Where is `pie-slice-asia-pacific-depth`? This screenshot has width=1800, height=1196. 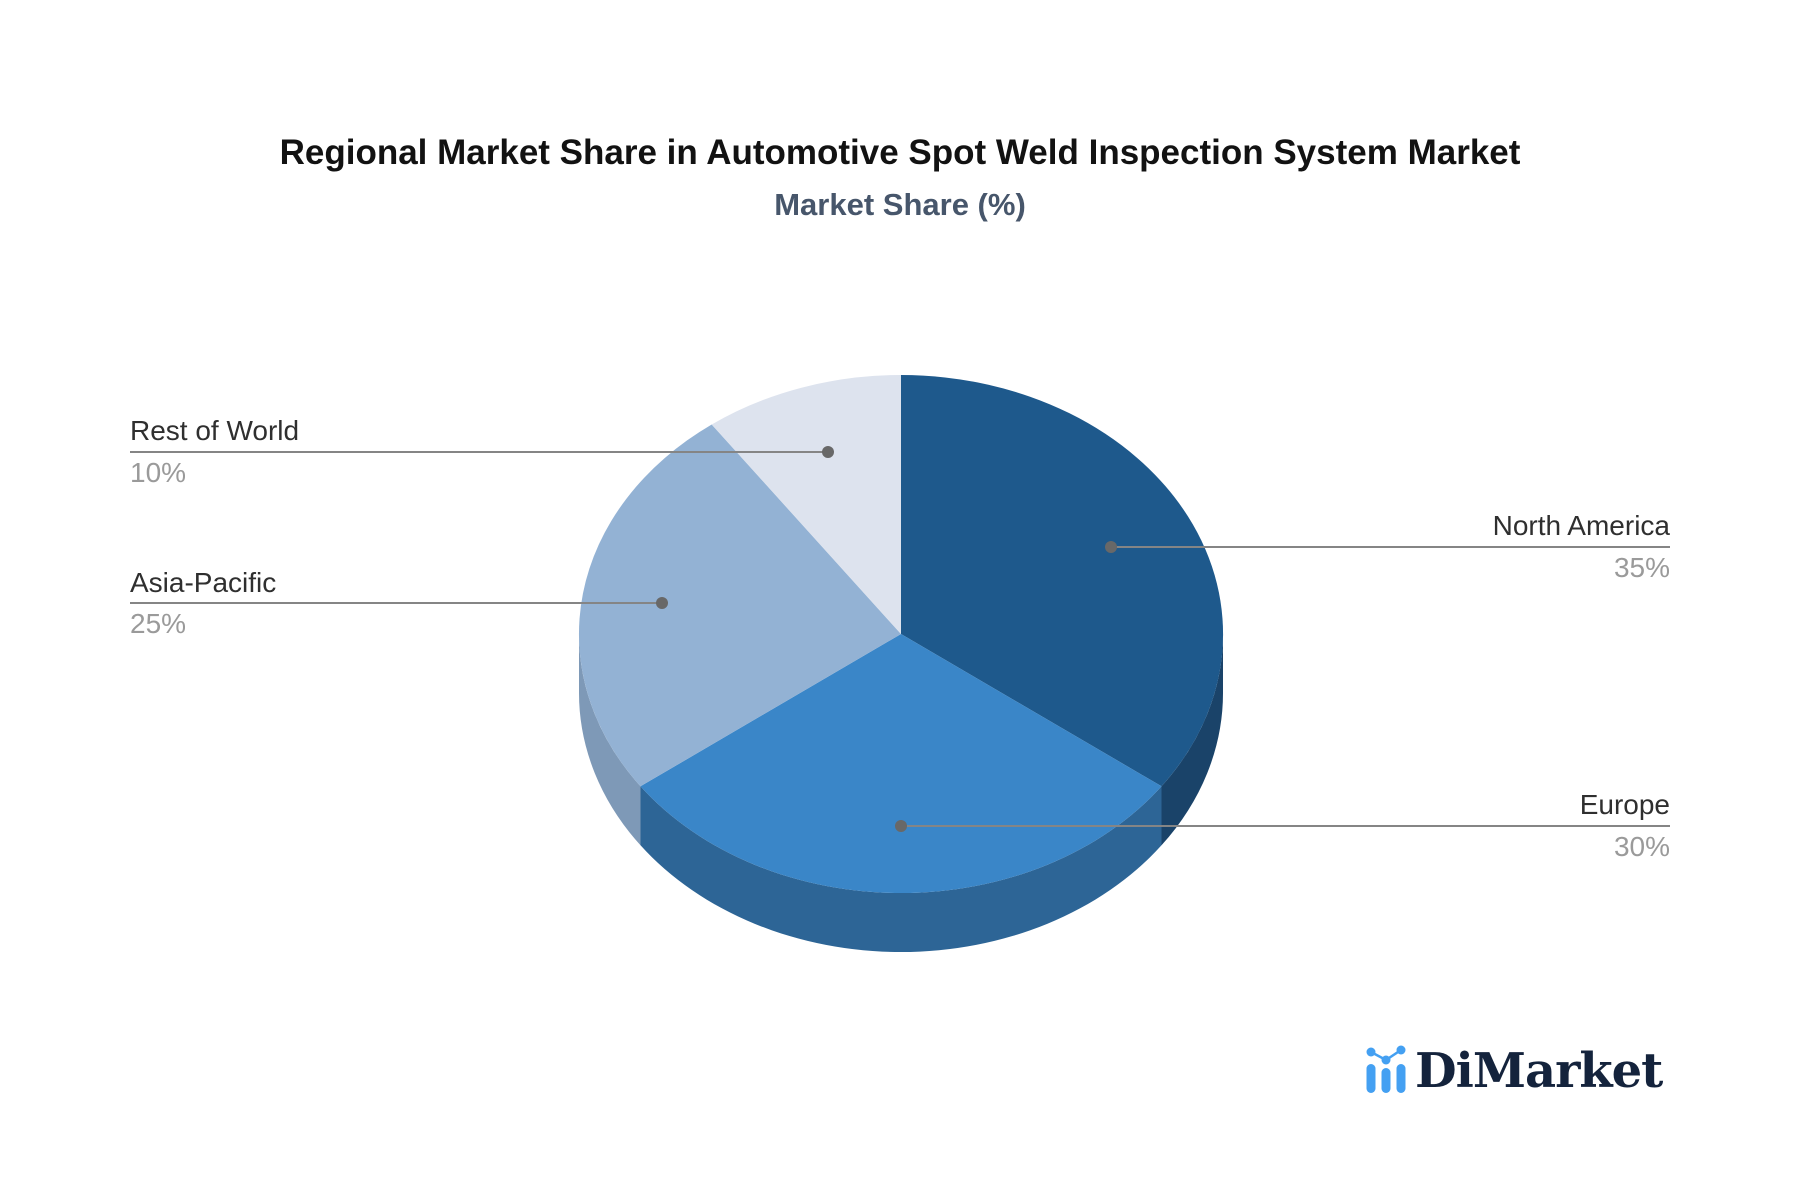
pie-slice-asia-pacific-depth is located at coordinates (610, 740).